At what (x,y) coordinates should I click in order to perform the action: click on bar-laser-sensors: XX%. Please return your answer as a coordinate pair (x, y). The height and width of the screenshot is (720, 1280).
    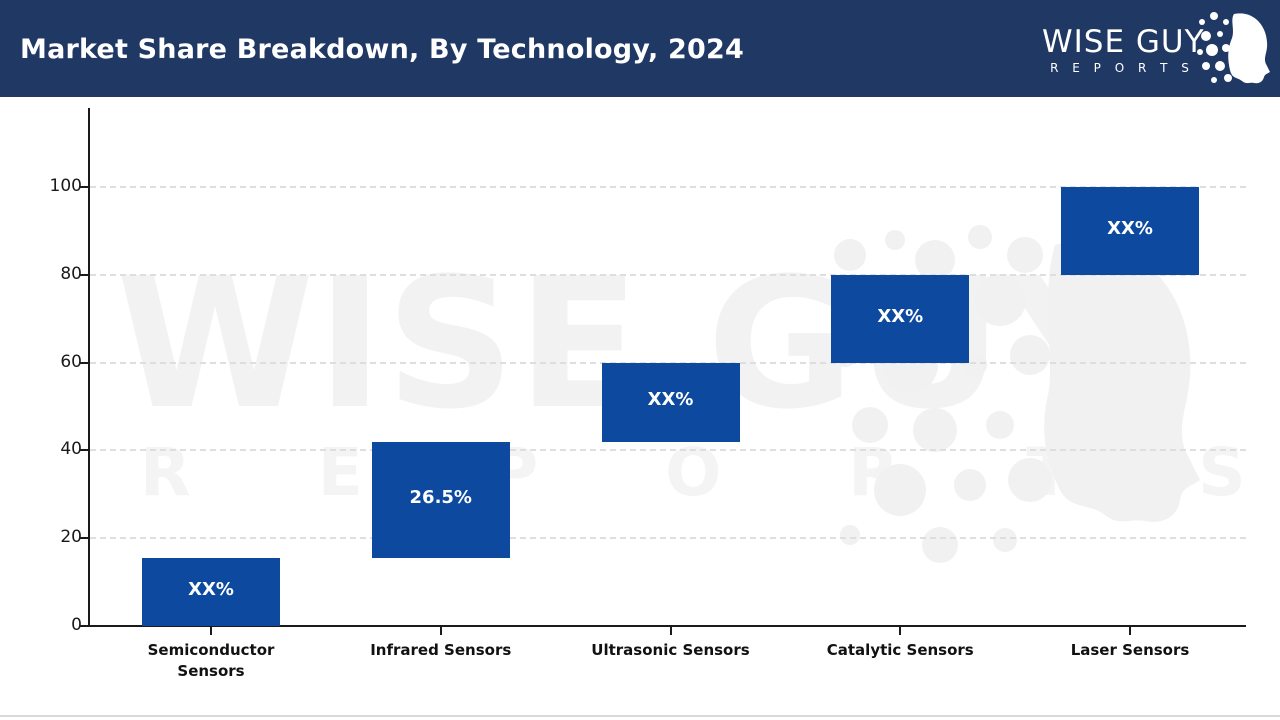
    Looking at the image, I should click on (1130, 231).